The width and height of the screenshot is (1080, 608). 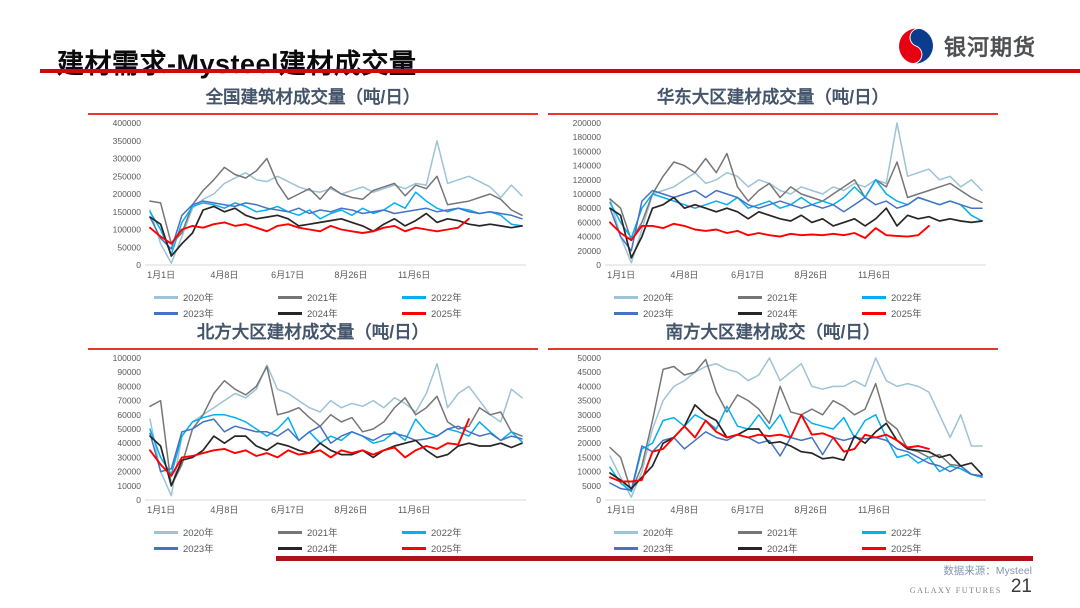 I want to click on y-tick-label: 250000, so click(x=127, y=176).